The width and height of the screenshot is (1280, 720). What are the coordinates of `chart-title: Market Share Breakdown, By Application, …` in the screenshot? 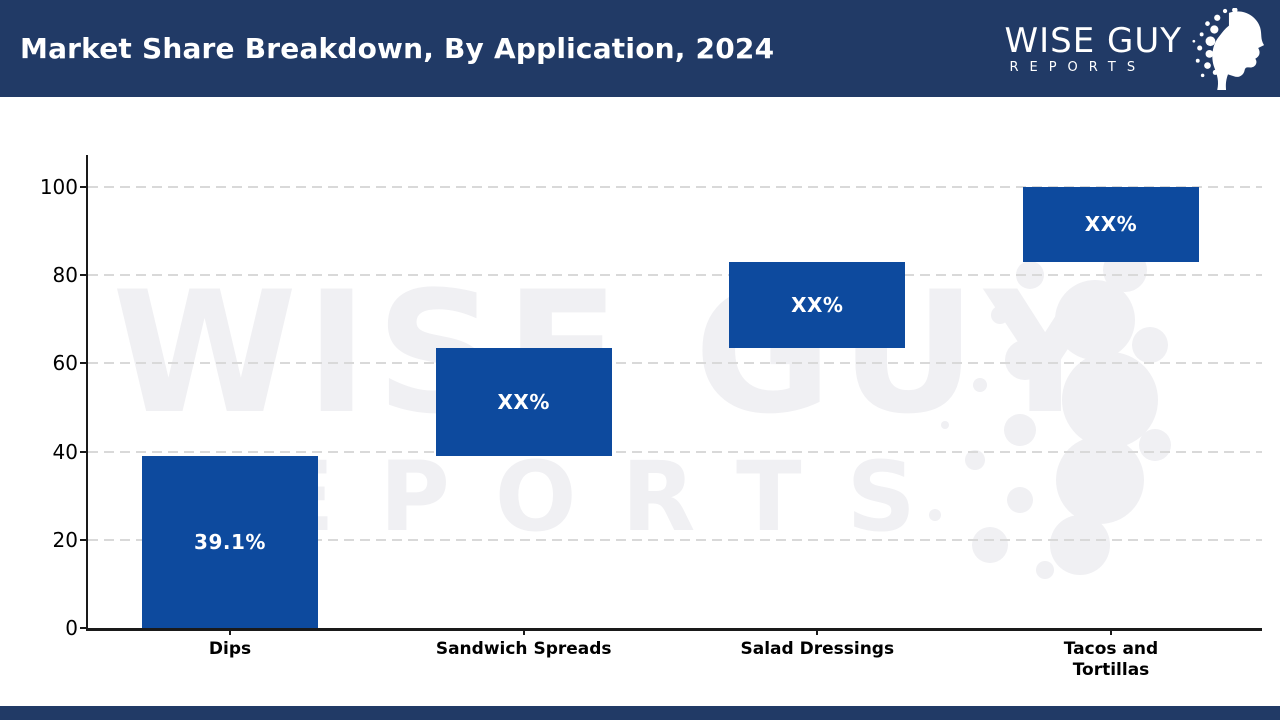 It's located at (397, 48).